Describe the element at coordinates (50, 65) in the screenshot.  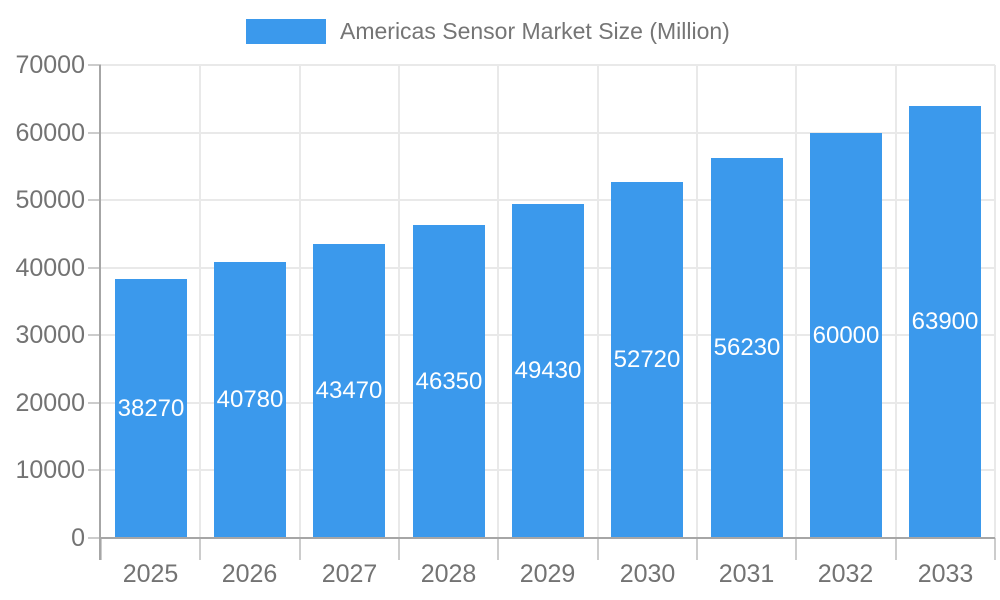
I see `y-axis-label: 70000` at that location.